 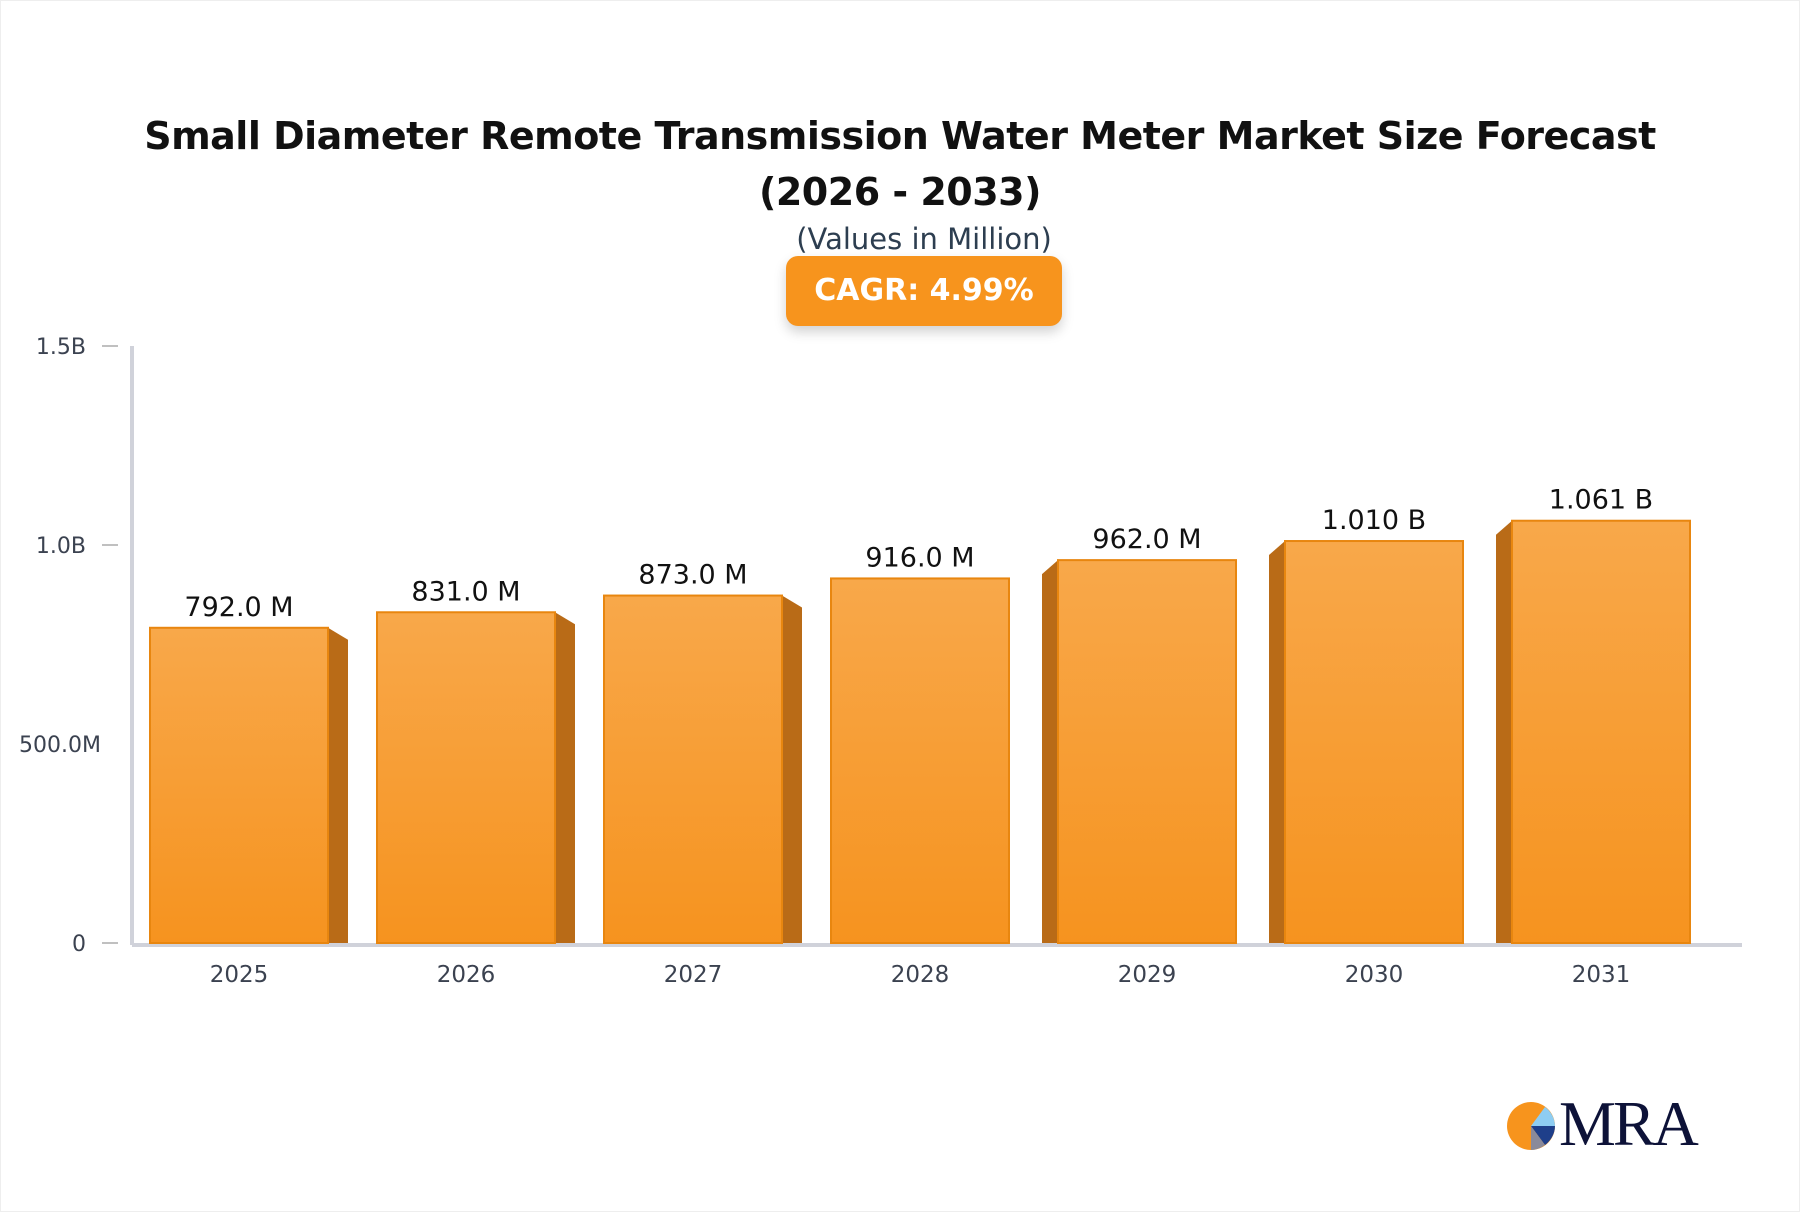 I want to click on x-tick-label: 2031, so click(x=1601, y=975).